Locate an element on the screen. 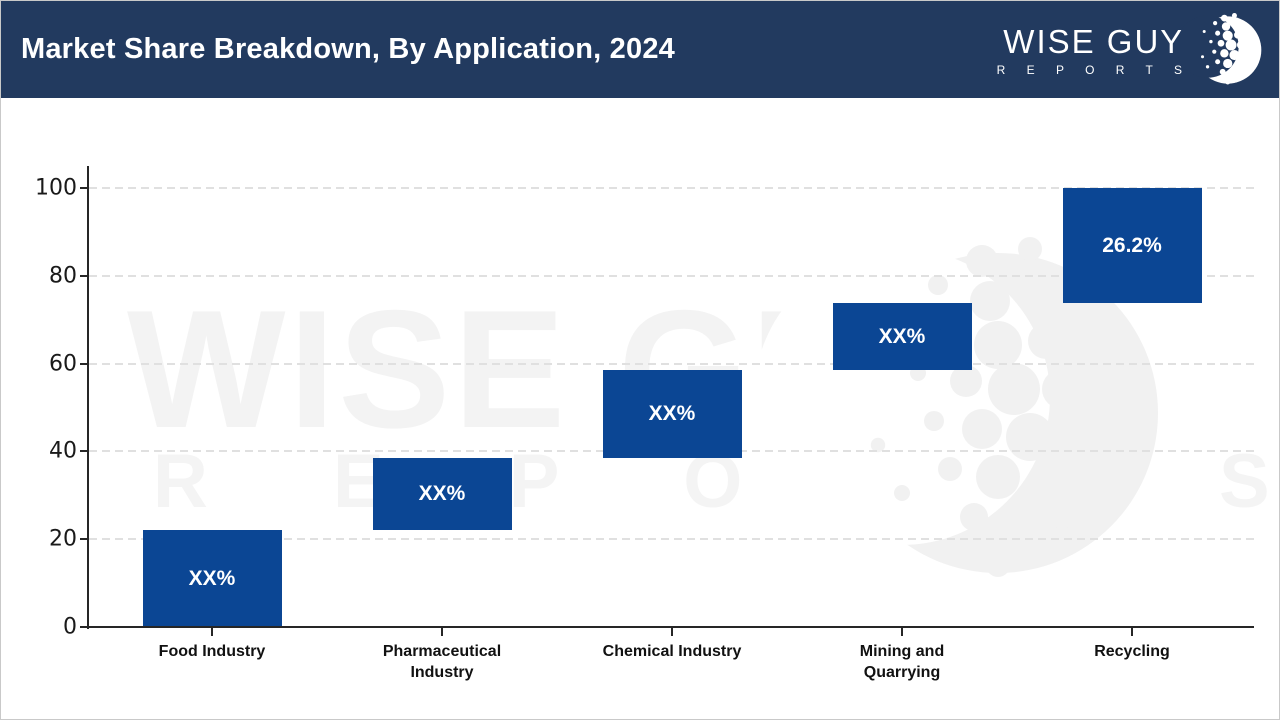  bar-value-label-1: XX% is located at coordinates (442, 494).